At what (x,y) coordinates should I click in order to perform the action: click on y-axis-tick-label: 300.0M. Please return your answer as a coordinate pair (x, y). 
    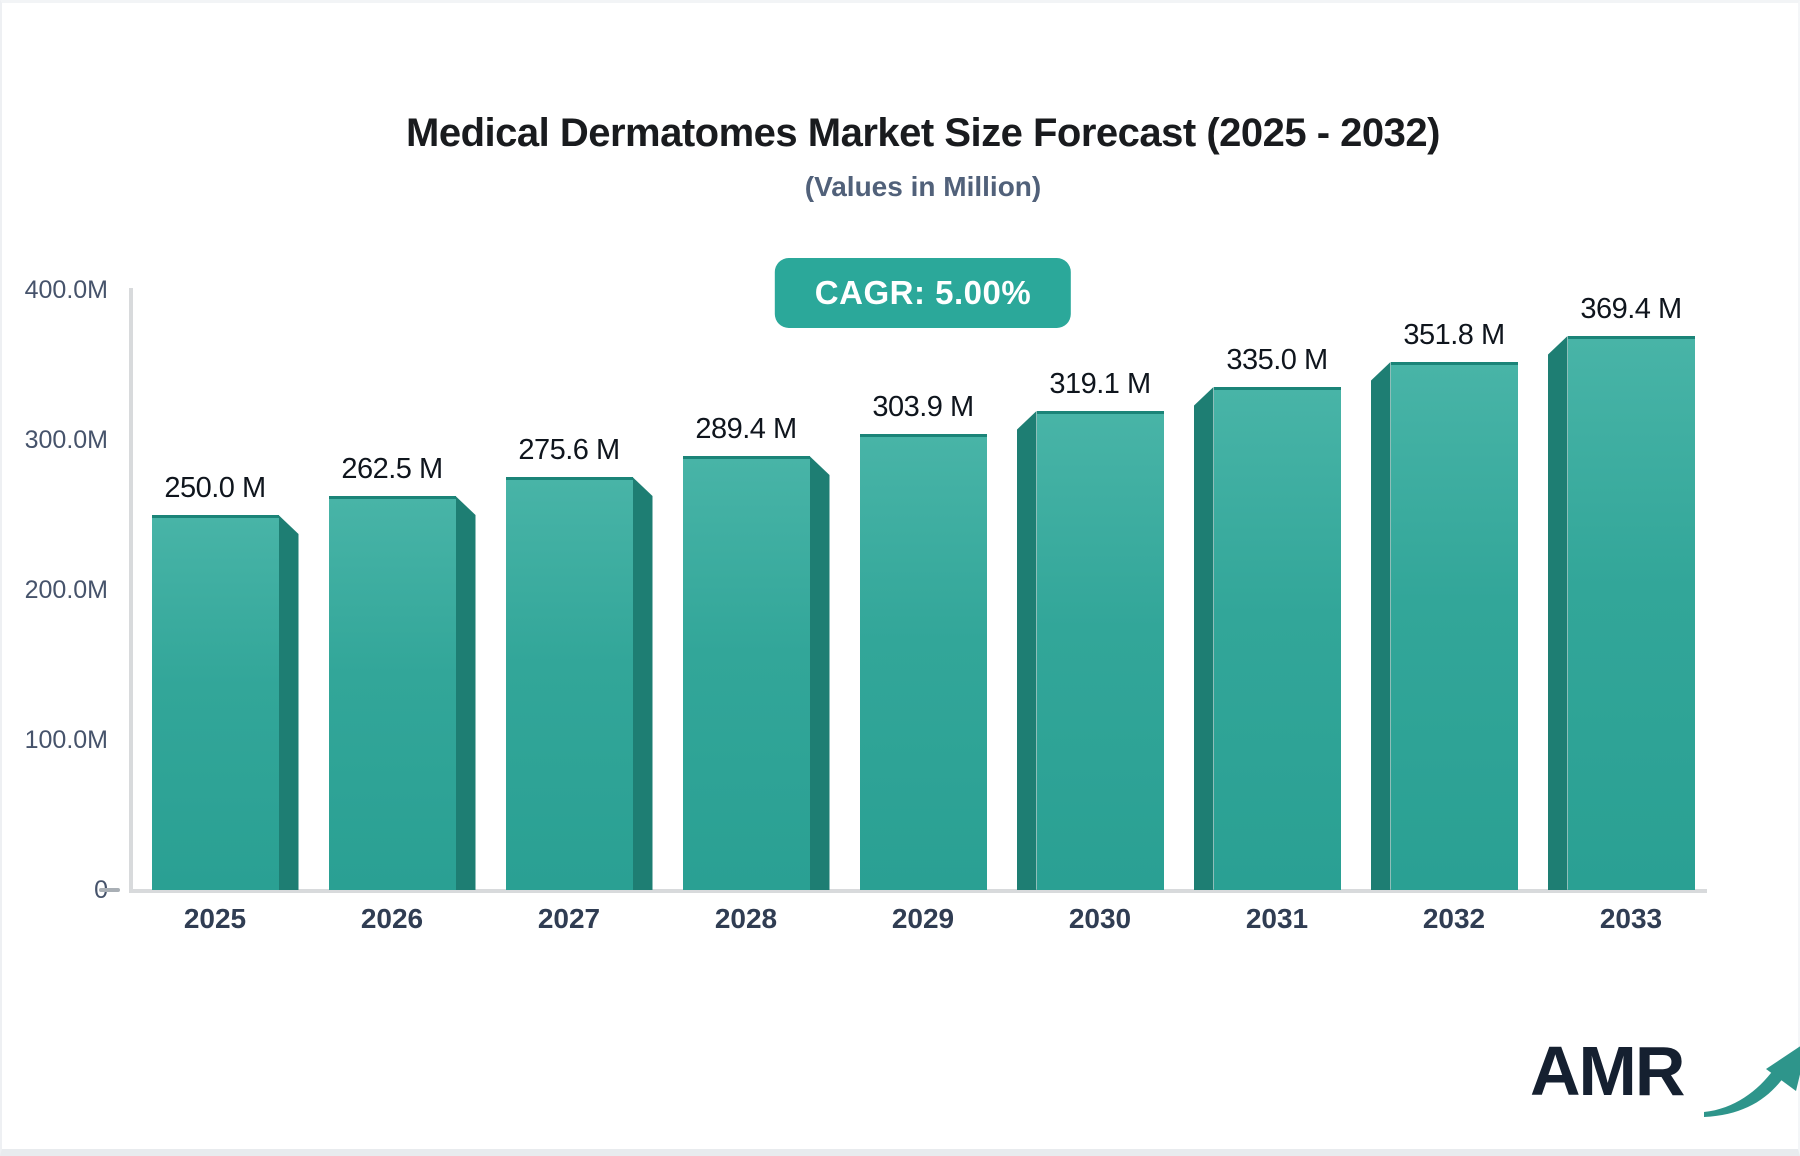
    Looking at the image, I should click on (66, 440).